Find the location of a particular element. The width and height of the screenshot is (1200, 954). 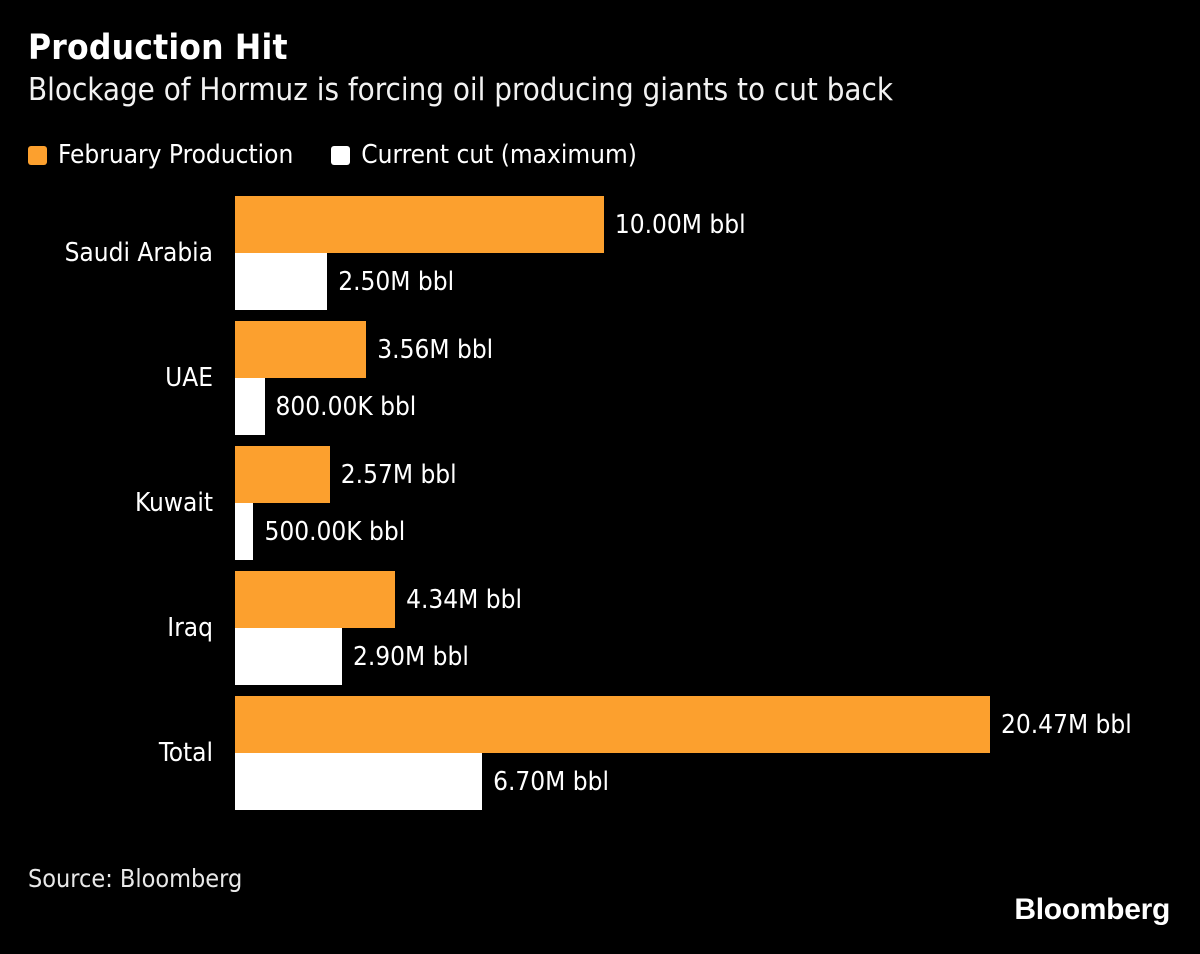

bar-row: 2.50M bbl is located at coordinates (344, 281).